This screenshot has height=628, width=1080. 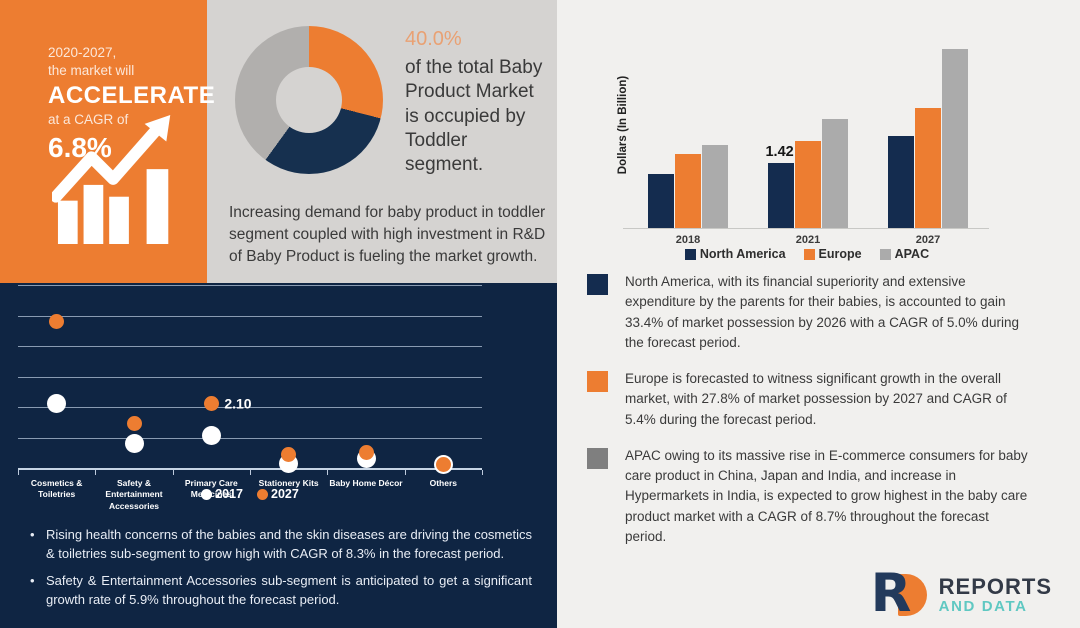 What do you see at coordinates (661, 201) in the screenshot?
I see `bar-North America-2018` at bounding box center [661, 201].